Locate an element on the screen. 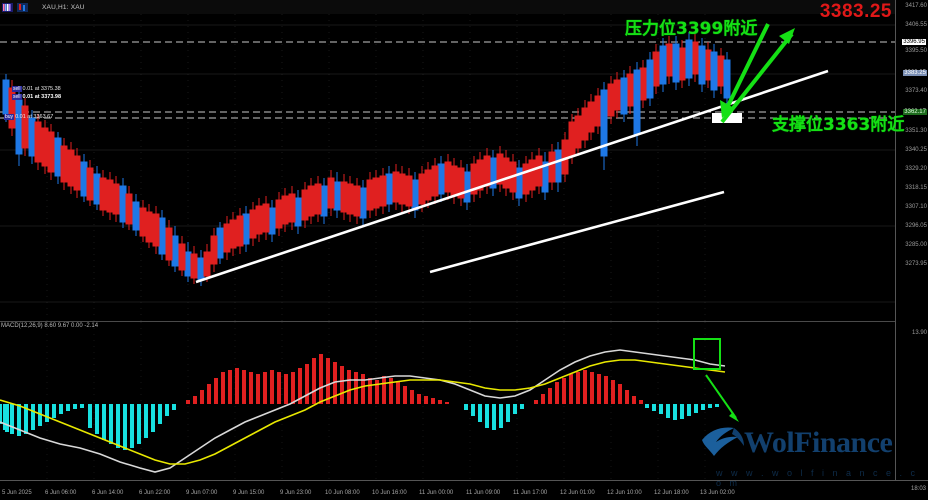  order-text-1: 0.01 at 3373.98 is located at coordinates (42, 97).